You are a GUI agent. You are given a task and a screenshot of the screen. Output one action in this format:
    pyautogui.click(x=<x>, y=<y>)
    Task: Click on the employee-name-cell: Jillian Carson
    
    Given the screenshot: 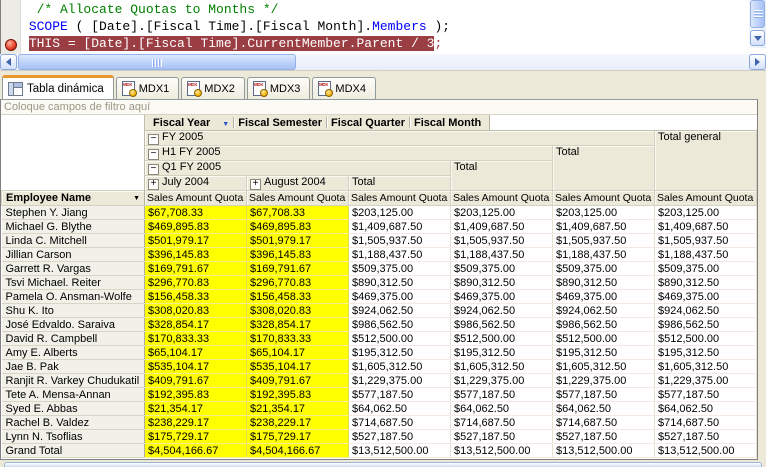 What is the action you would take?
    pyautogui.click(x=73, y=254)
    